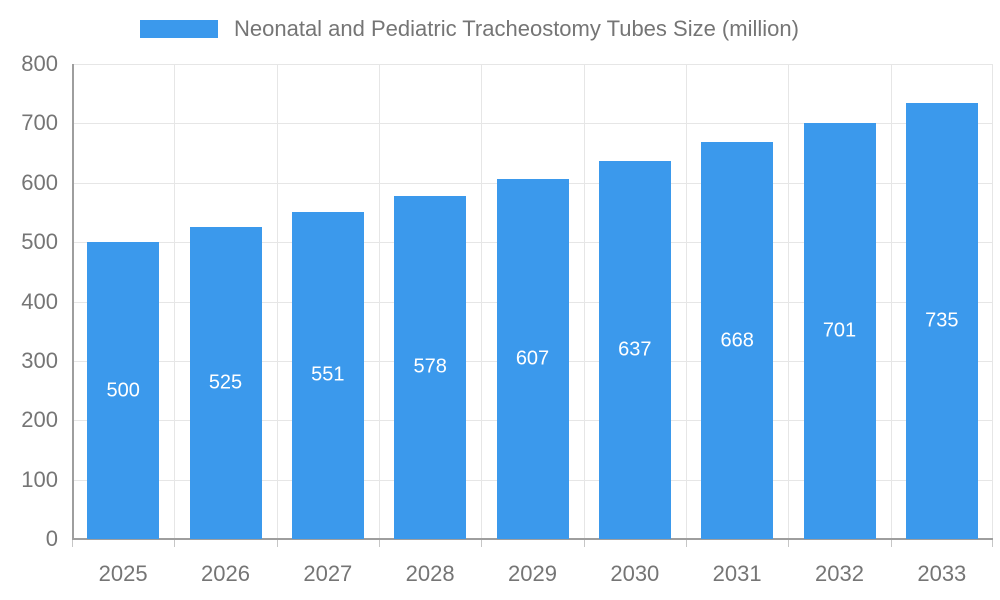 Image resolution: width=1000 pixels, height=600 pixels. Describe the element at coordinates (39, 479) in the screenshot. I see `y-tick-label: 100` at that location.